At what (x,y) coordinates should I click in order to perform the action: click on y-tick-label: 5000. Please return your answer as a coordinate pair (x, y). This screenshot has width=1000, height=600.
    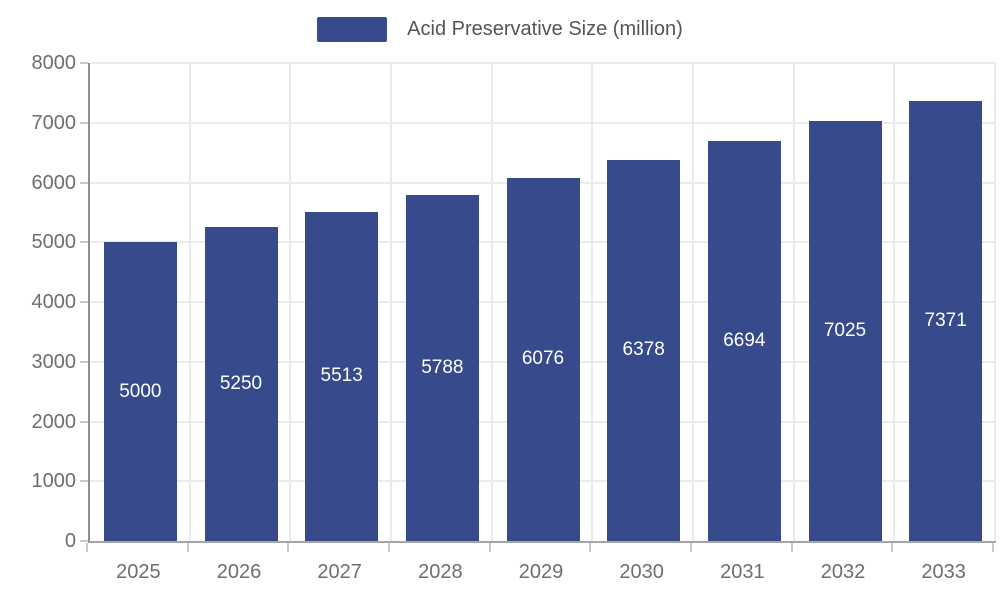
    Looking at the image, I should click on (54, 242).